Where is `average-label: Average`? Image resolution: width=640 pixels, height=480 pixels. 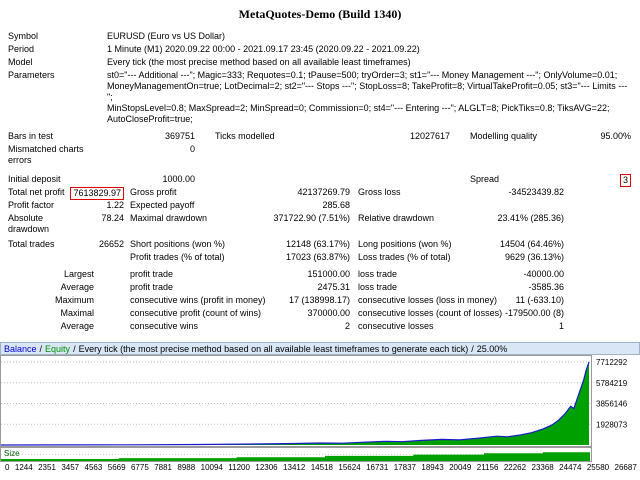
average-label: Average is located at coordinates (77, 287).